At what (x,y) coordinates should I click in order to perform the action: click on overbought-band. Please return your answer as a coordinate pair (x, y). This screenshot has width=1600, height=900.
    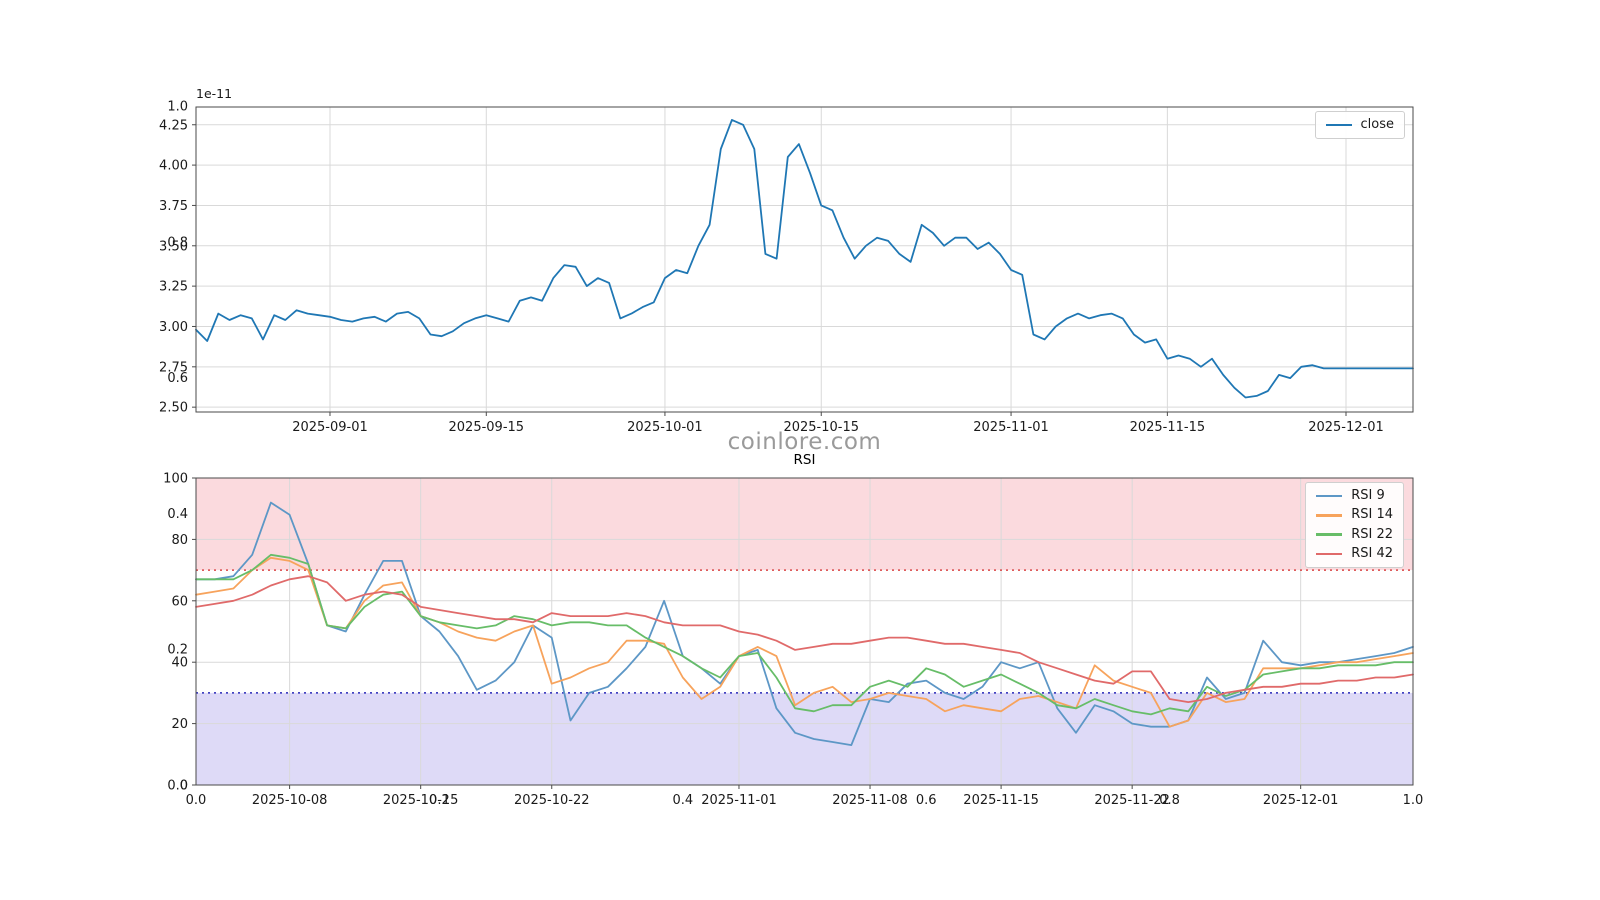
    Looking at the image, I should click on (804, 524).